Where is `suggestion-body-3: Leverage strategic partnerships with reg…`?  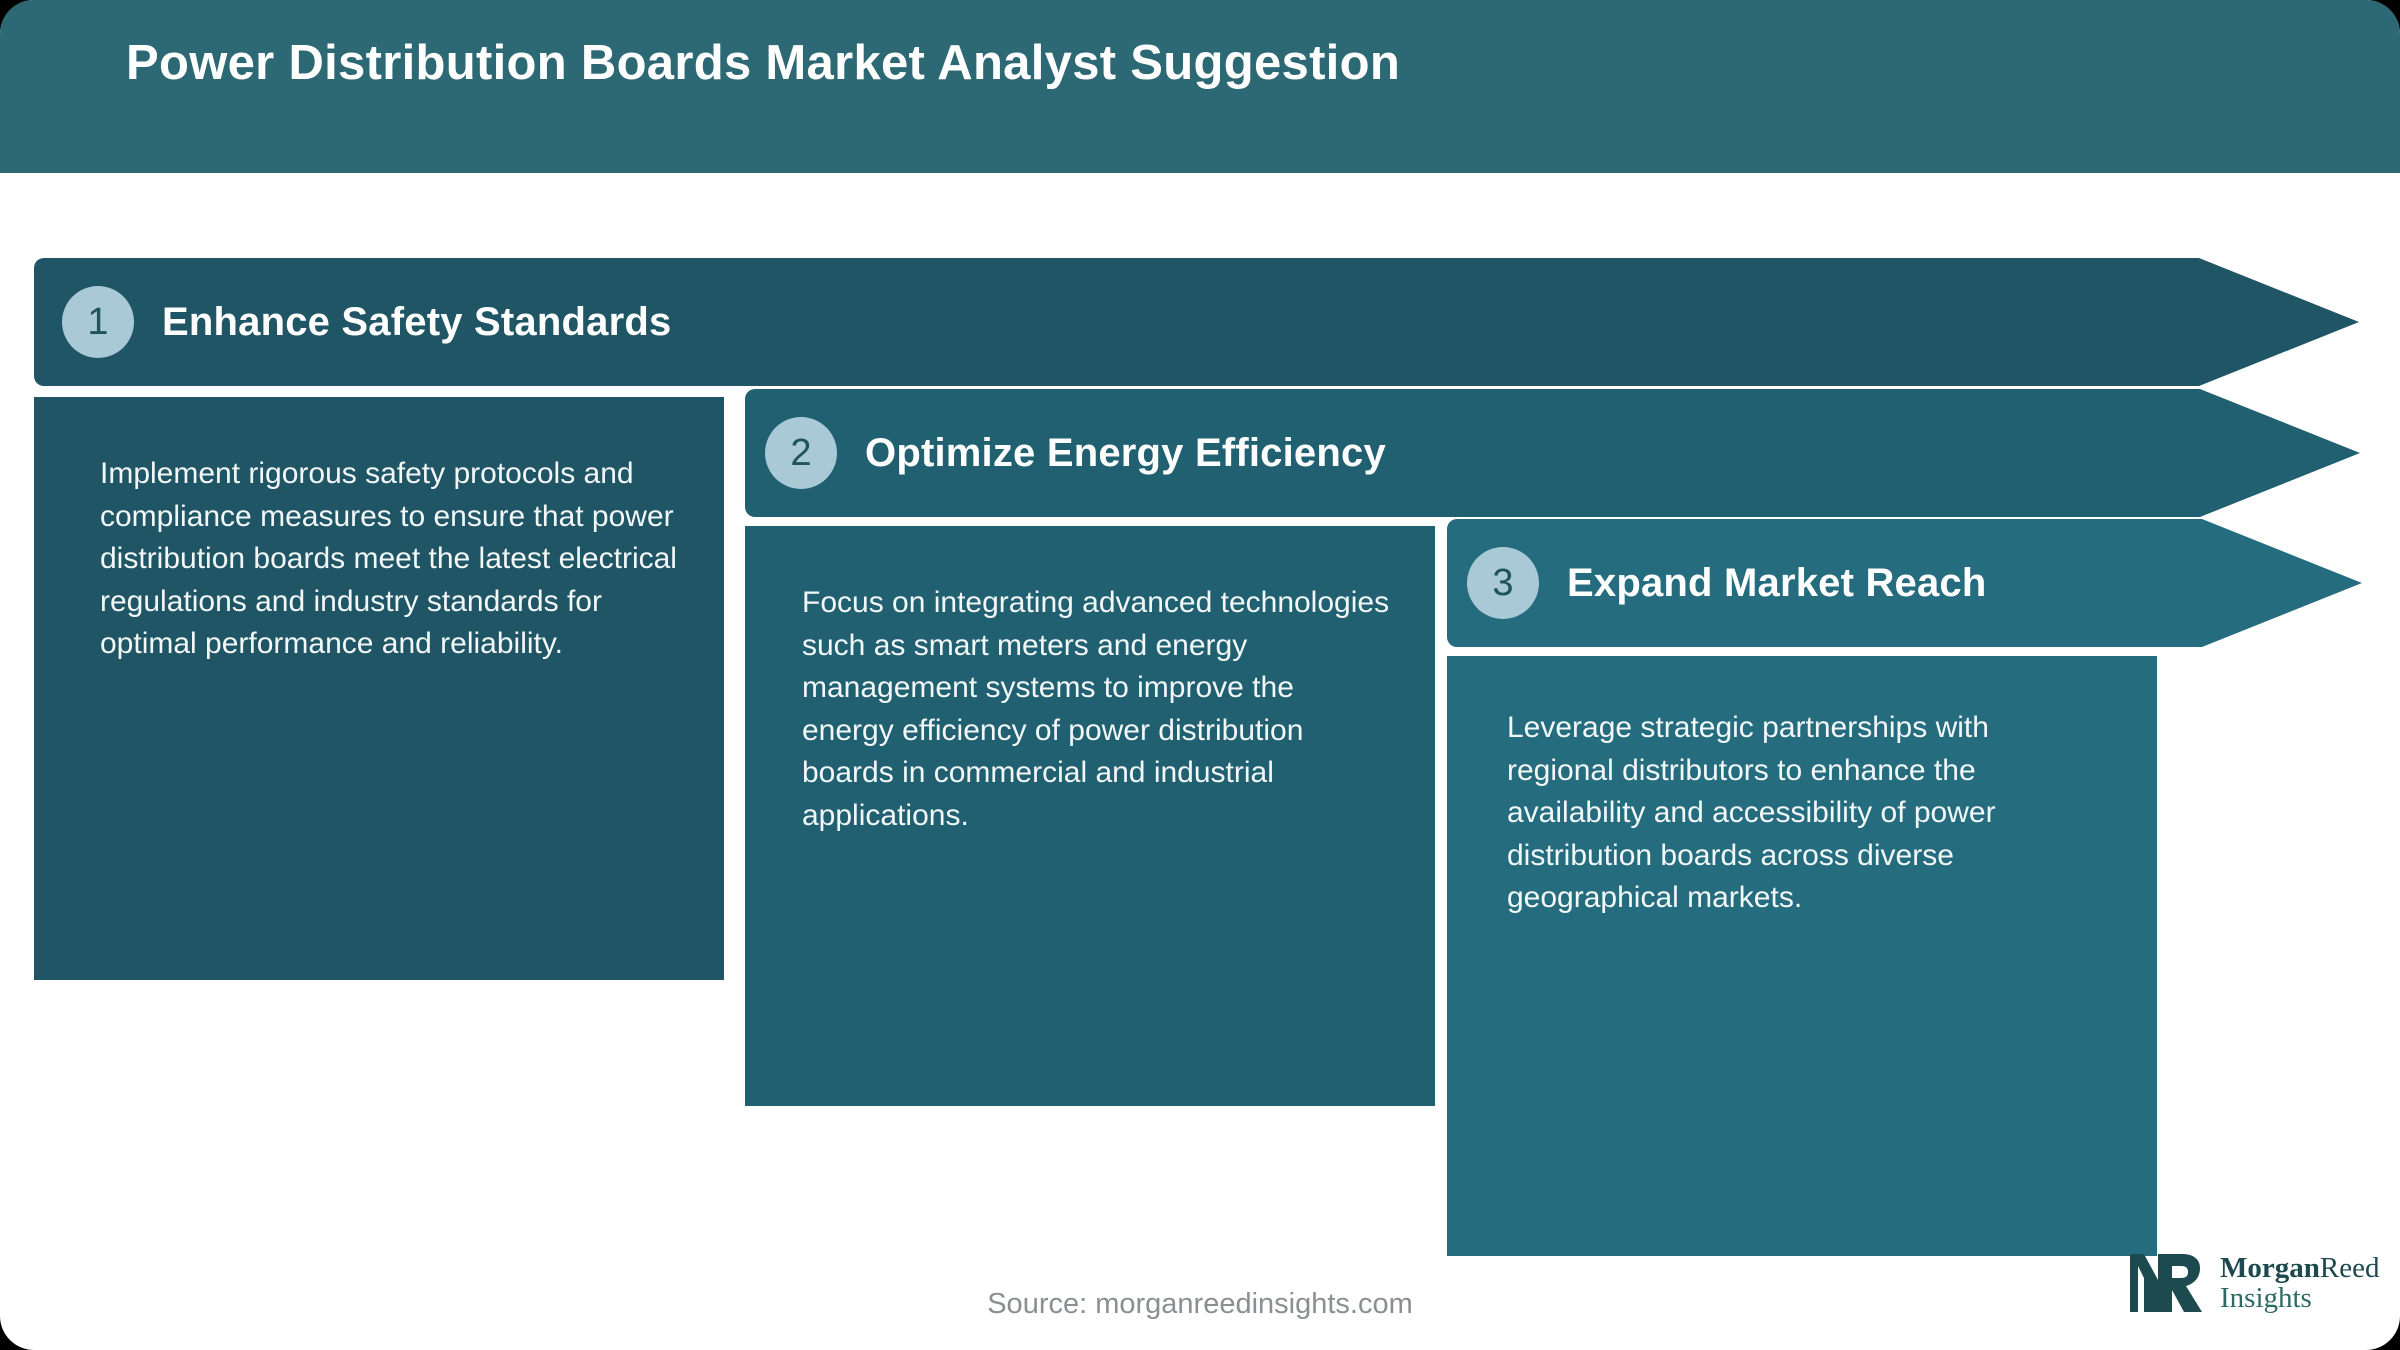 suggestion-body-3: Leverage strategic partnerships with reg… is located at coordinates (1751, 813).